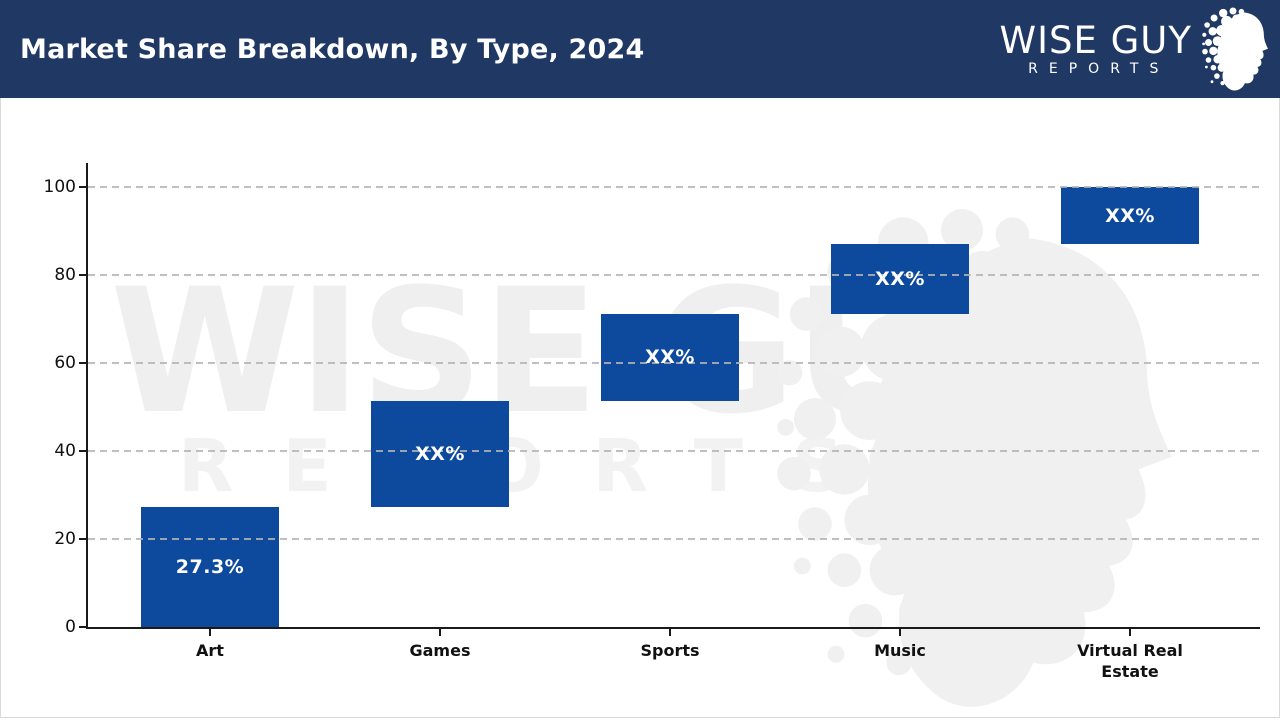 The width and height of the screenshot is (1280, 720). What do you see at coordinates (670, 650) in the screenshot?
I see `x-tick-label: Sports` at bounding box center [670, 650].